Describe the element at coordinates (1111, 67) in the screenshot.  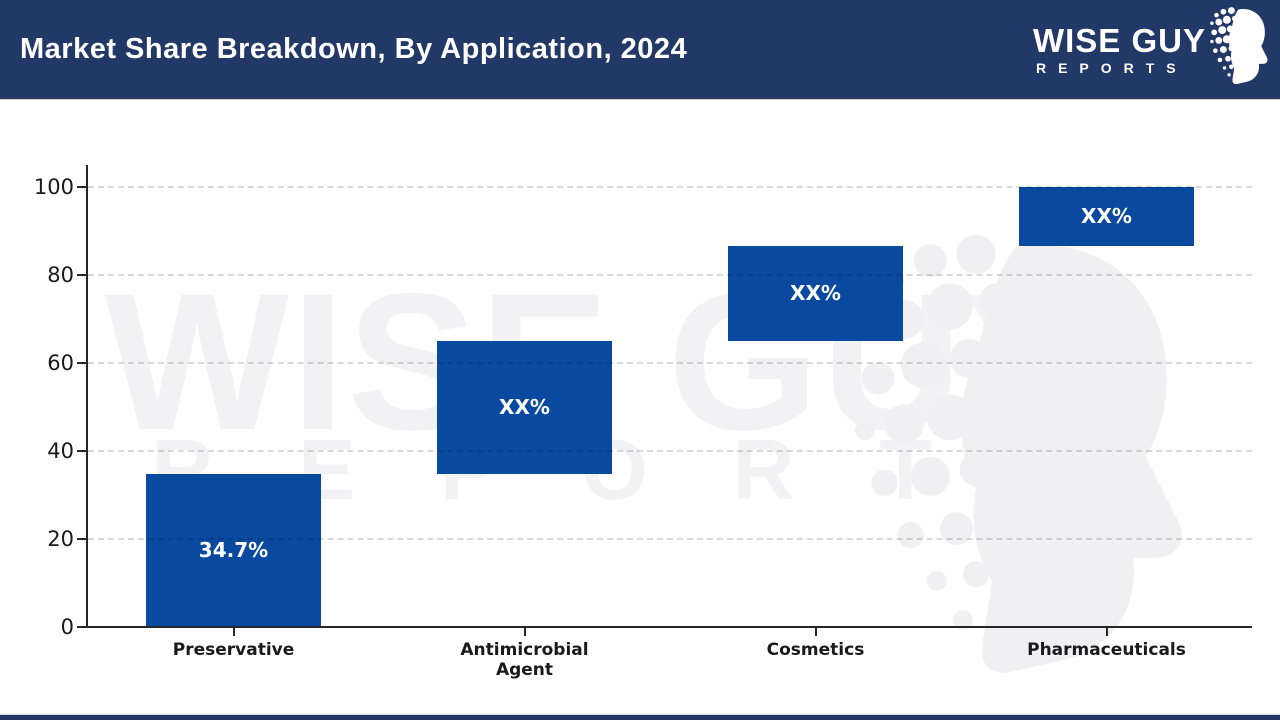
I see `logo-reports-label: REPORTS` at that location.